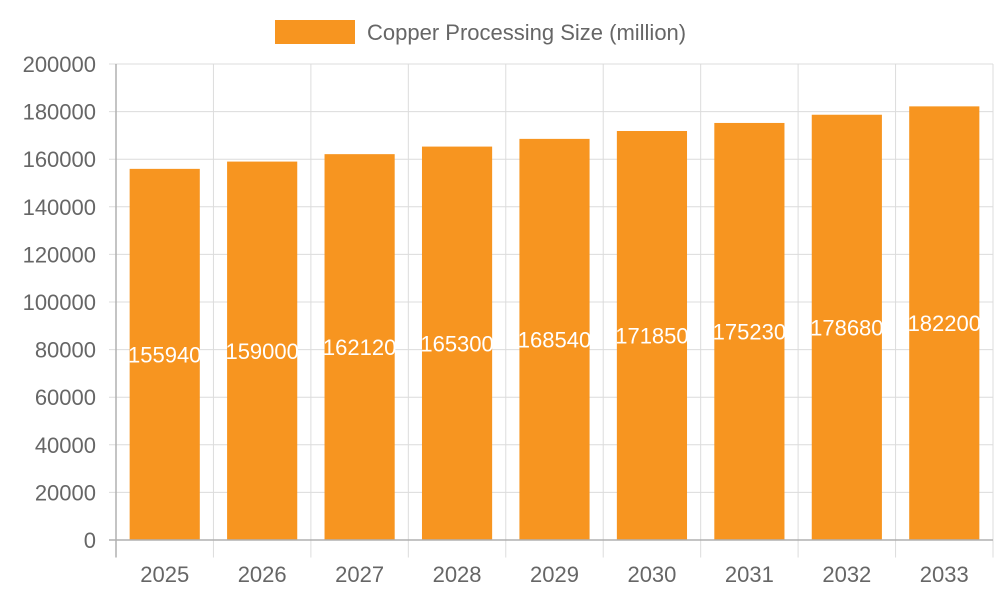 The height and width of the screenshot is (600, 1000). Describe the element at coordinates (59, 254) in the screenshot. I see `y-tick-label: 120000` at that location.